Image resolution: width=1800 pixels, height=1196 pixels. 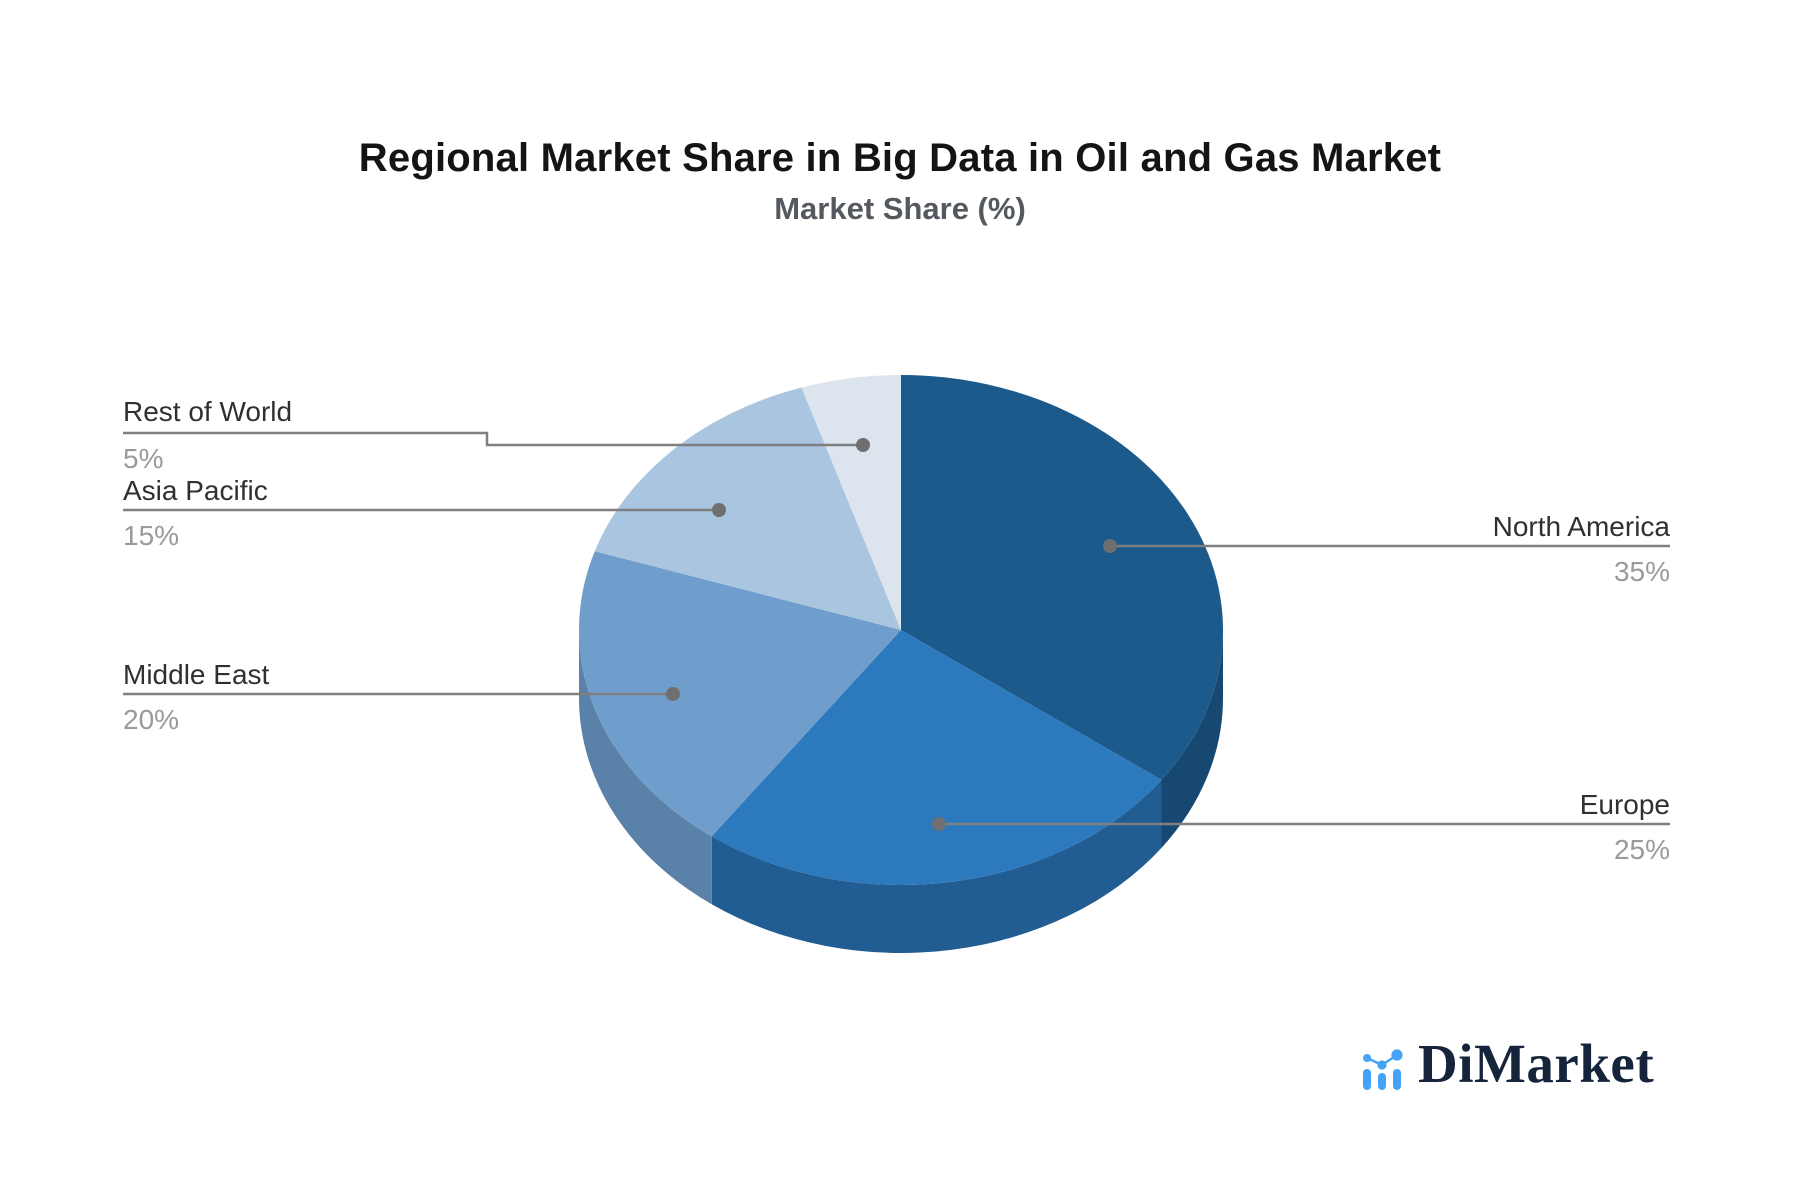 I want to click on pie-rim-europe, so click(x=936, y=866).